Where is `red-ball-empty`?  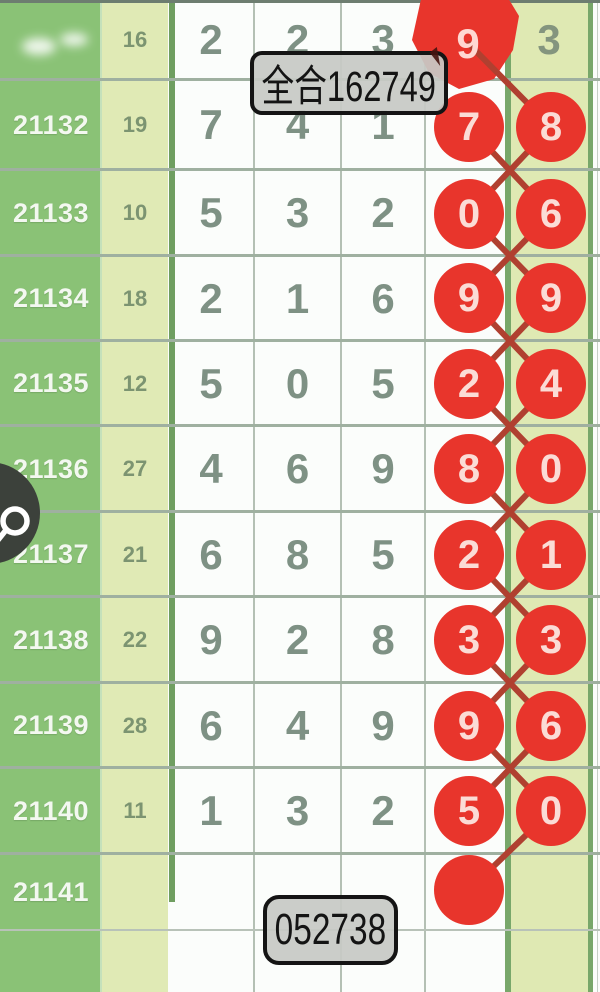 red-ball-empty is located at coordinates (469, 890).